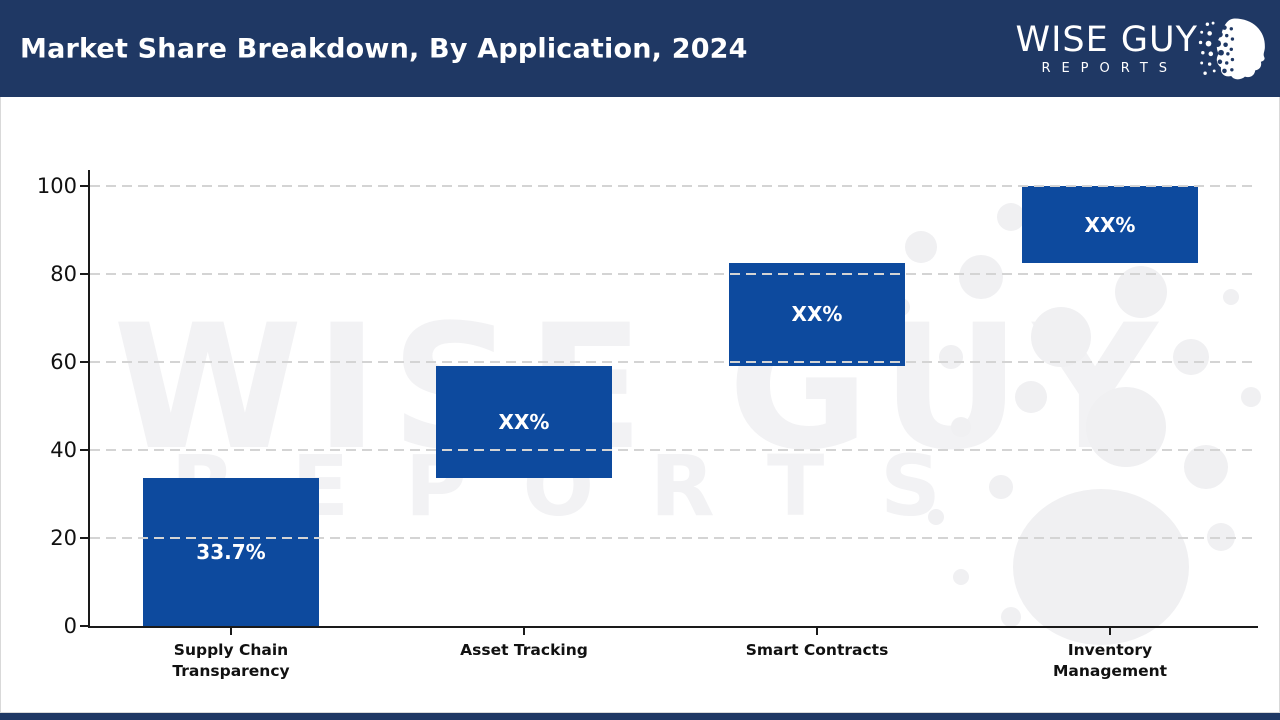 The width and height of the screenshot is (1280, 720). I want to click on y-tick-label-20: 20, so click(63, 538).